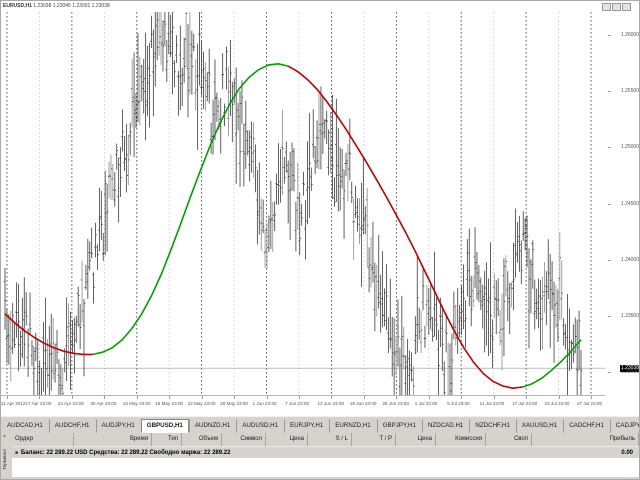 This screenshot has width=640, height=480. I want to click on status-bar, so click(320, 478).